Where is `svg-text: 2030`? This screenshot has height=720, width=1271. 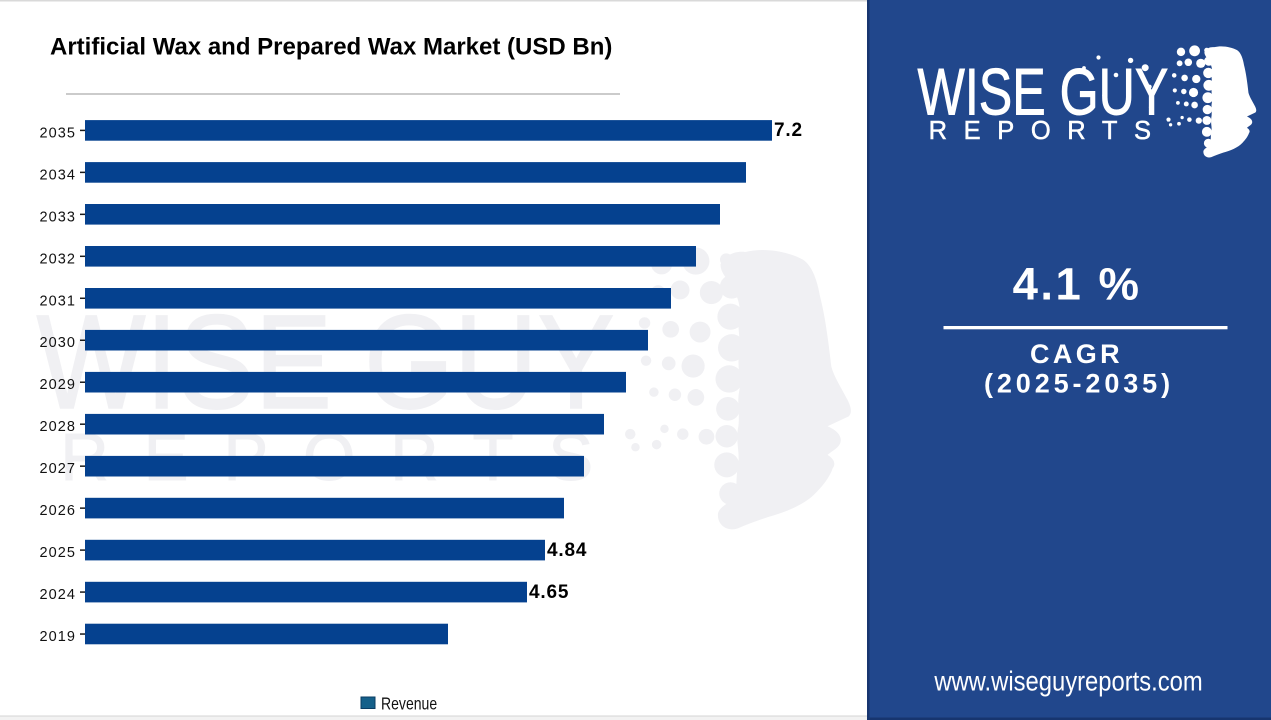
svg-text: 2030 is located at coordinates (58, 343).